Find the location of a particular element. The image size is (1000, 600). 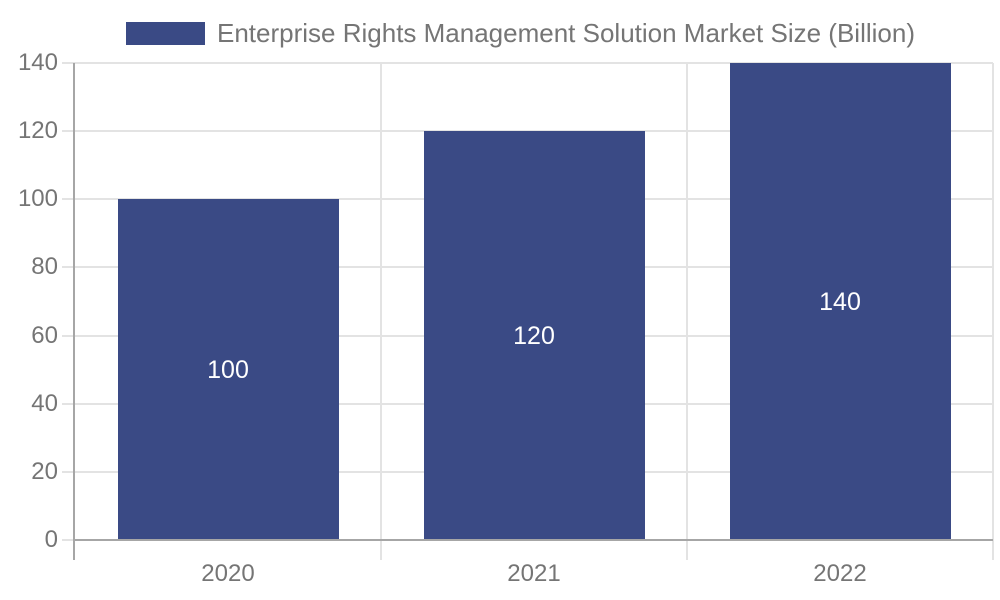

legend-swatch is located at coordinates (165, 33).